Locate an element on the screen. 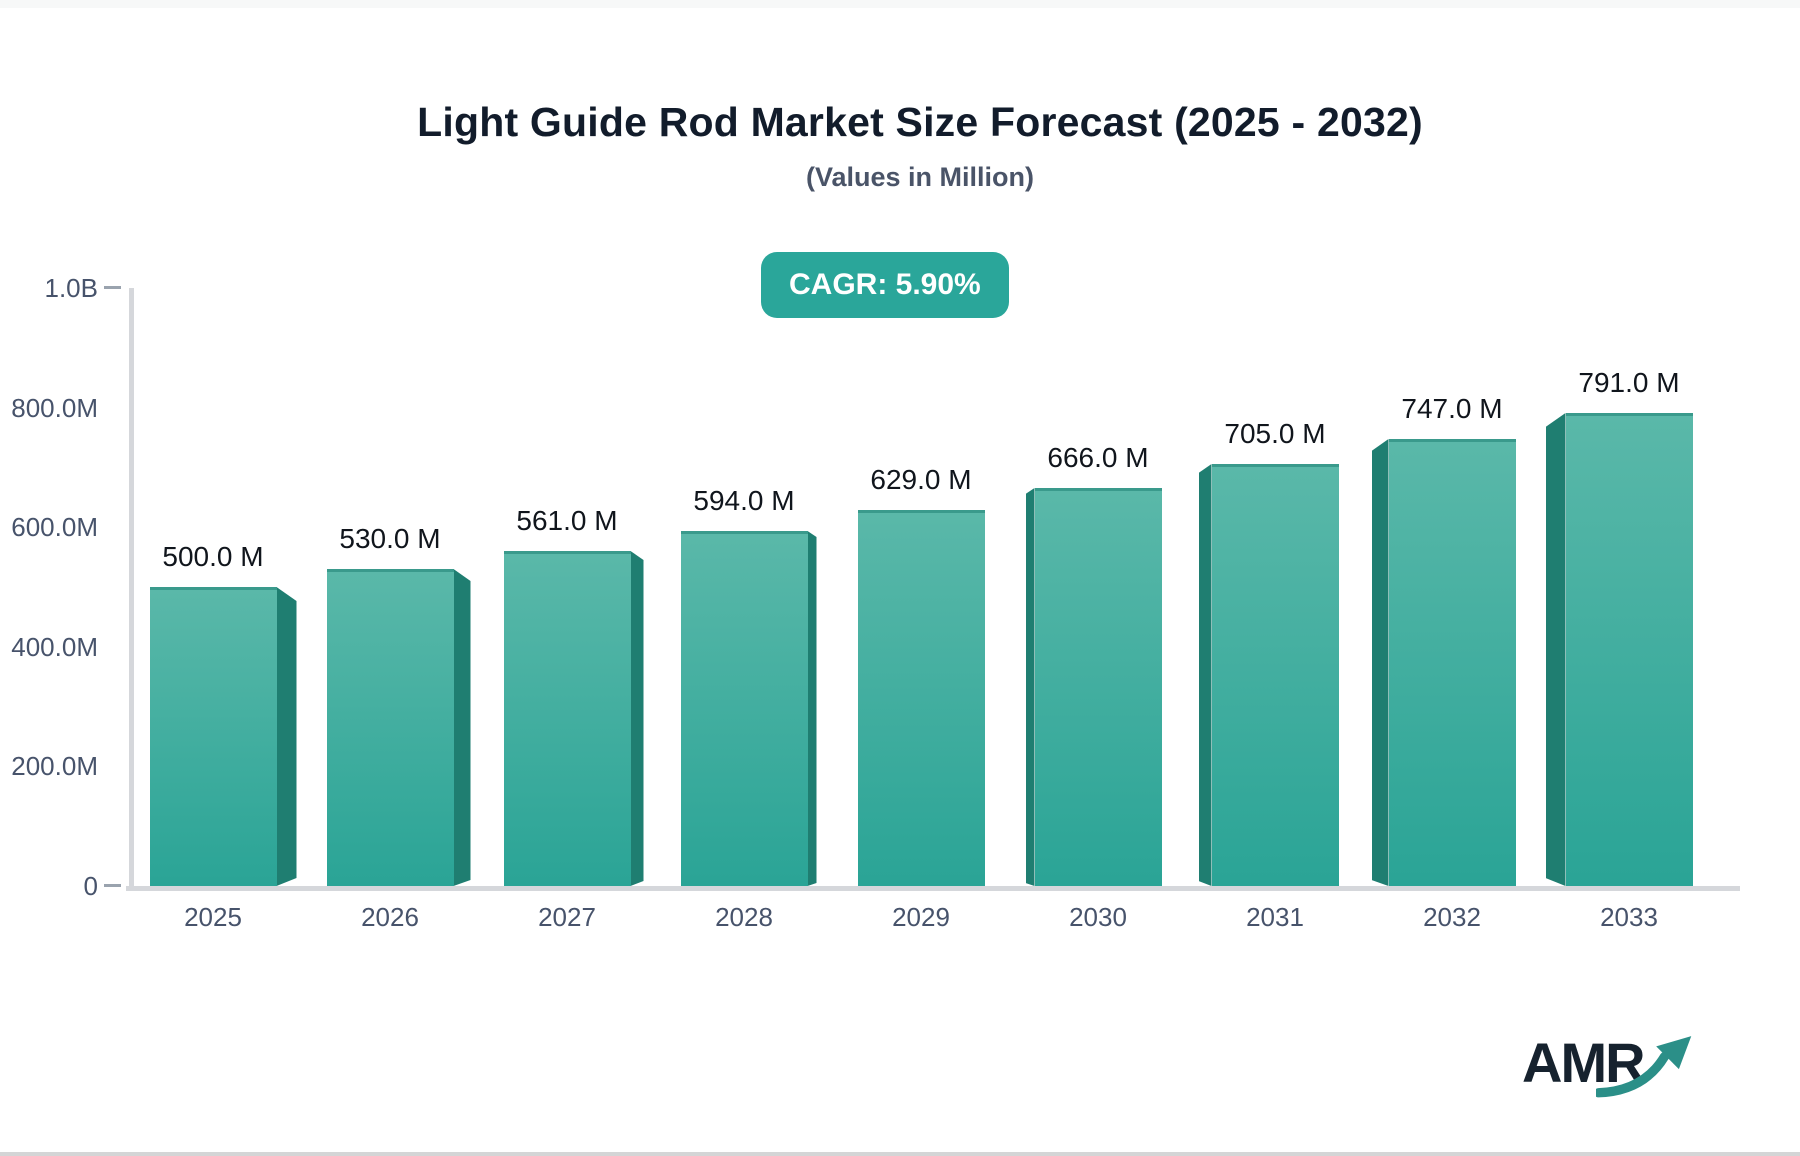  bar-value-label: 629.0 M is located at coordinates (921, 479).